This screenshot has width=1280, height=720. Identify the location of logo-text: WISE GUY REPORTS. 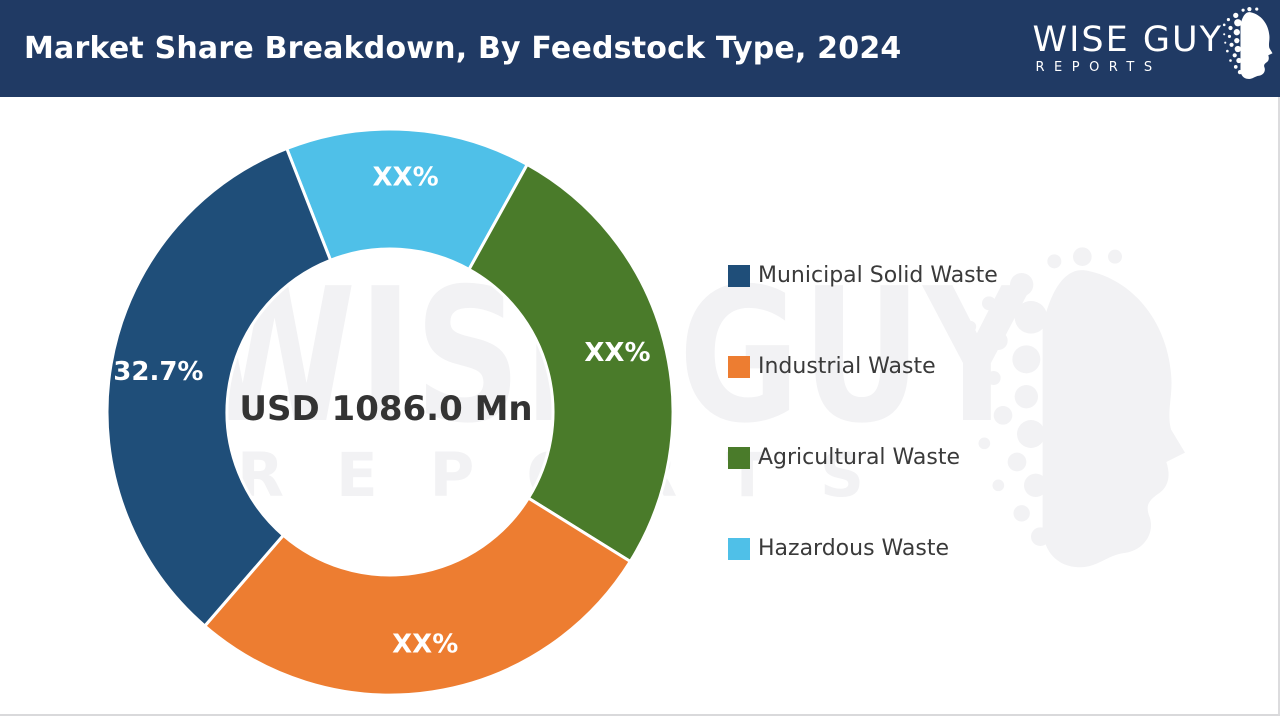
(1127, 47).